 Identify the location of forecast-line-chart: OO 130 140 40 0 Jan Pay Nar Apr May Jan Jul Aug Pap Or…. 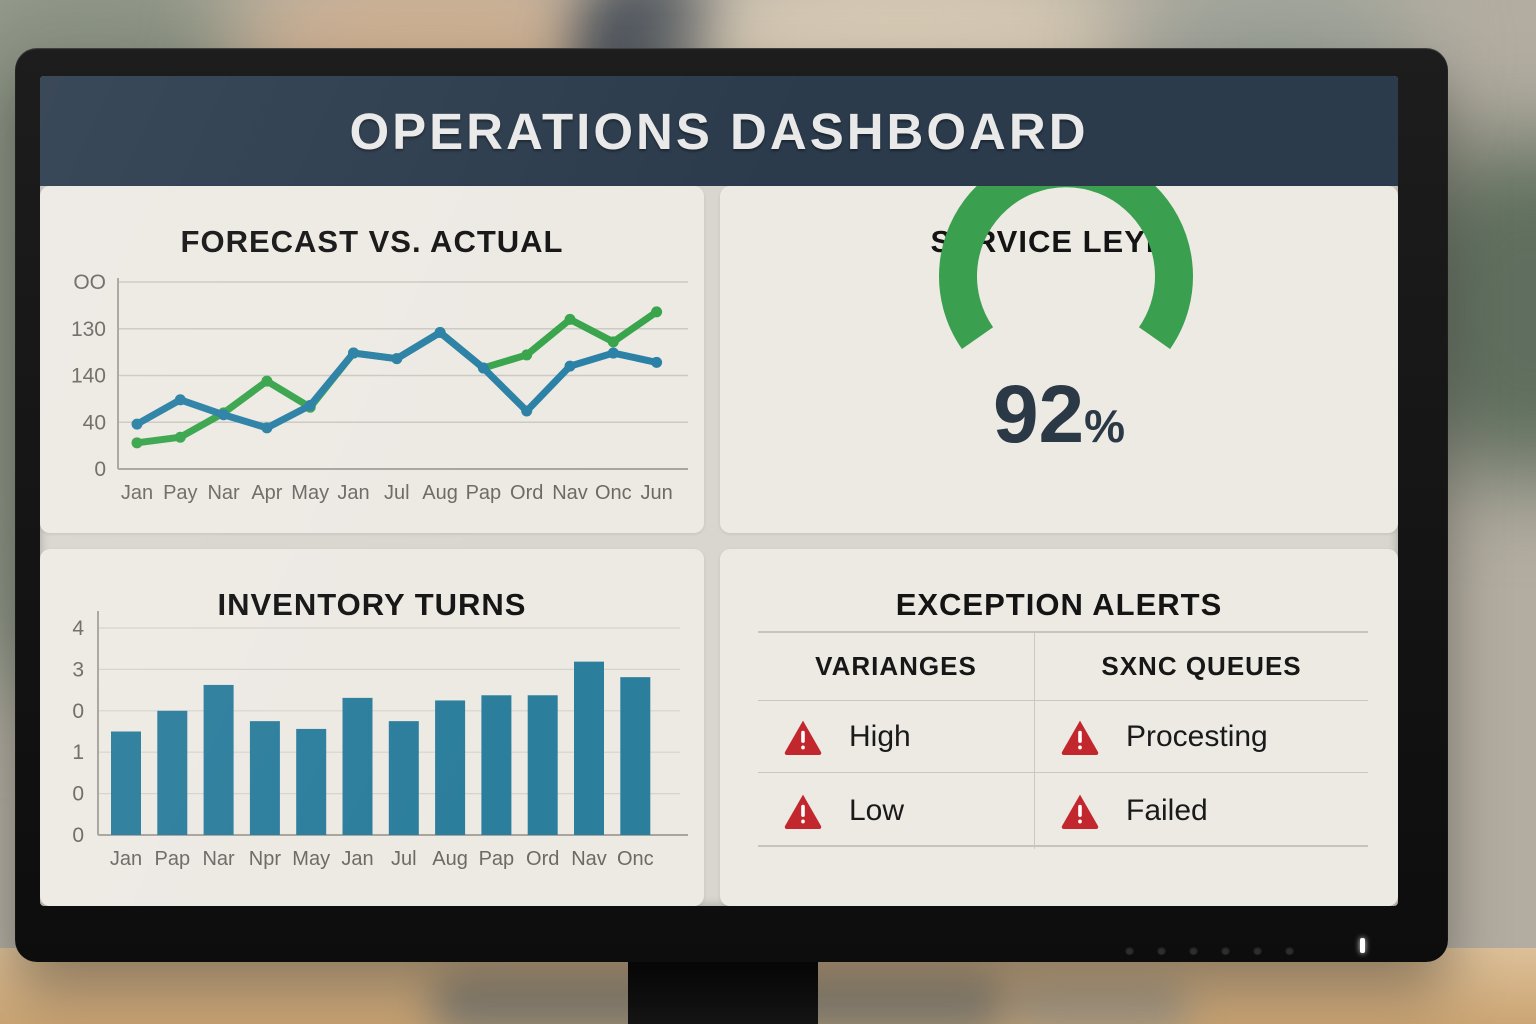
(379, 387).